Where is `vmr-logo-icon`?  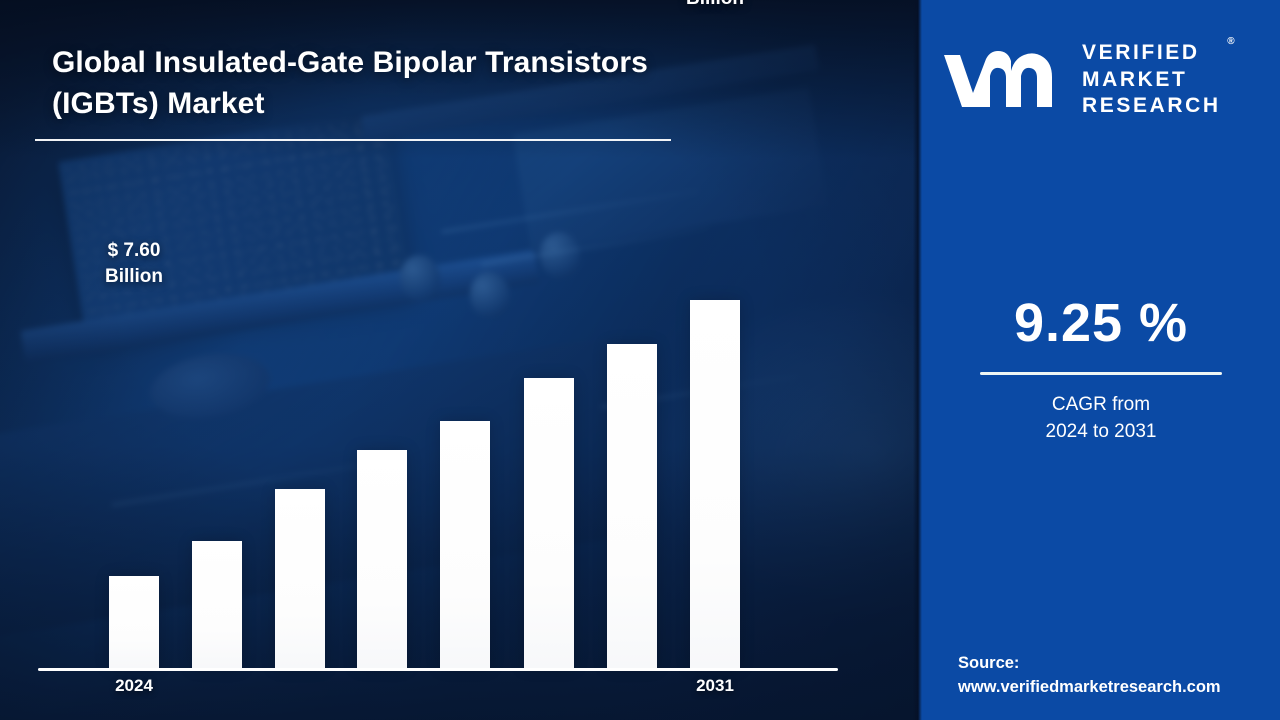
vmr-logo-icon is located at coordinates (1004, 80).